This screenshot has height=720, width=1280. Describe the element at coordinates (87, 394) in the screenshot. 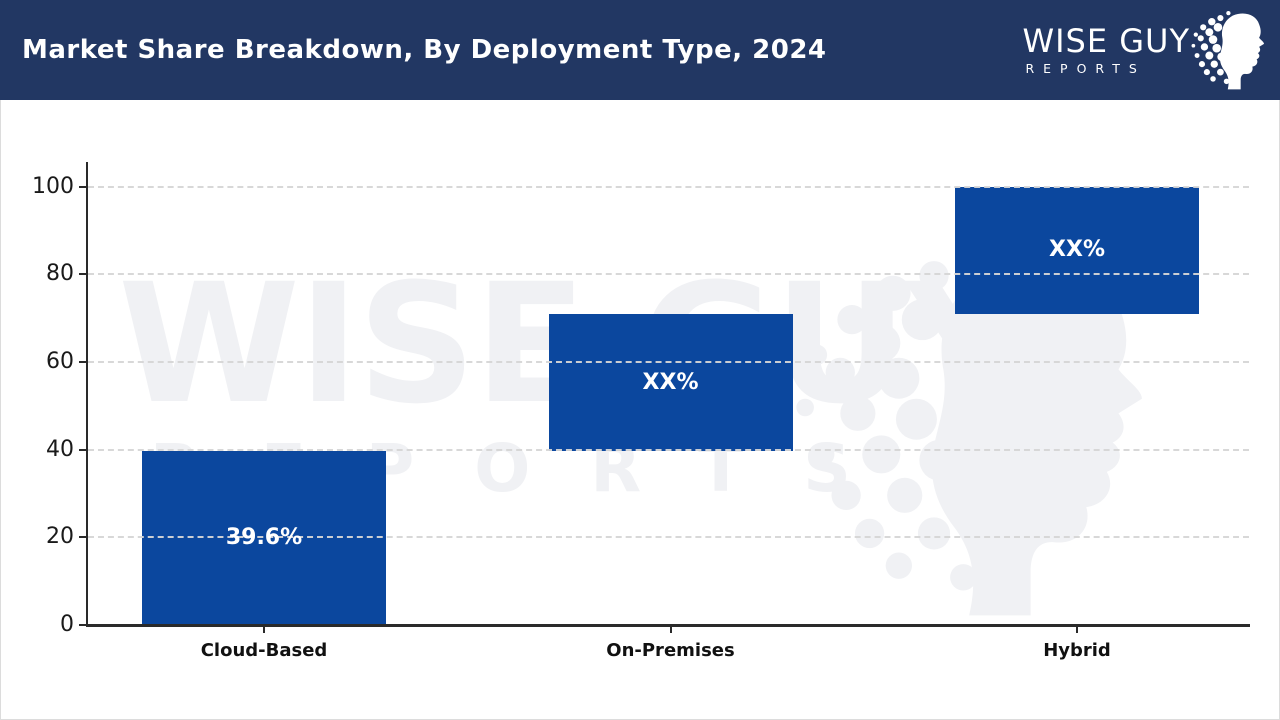

I see `y-axis-line` at that location.